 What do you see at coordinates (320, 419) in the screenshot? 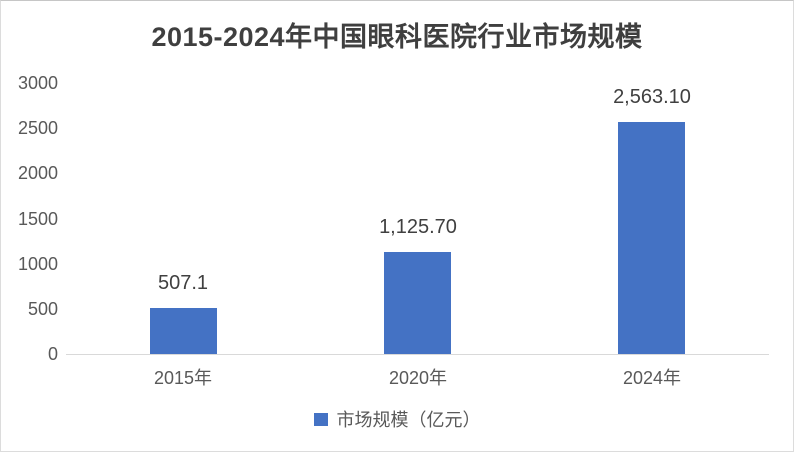
I see `legend-swatch` at bounding box center [320, 419].